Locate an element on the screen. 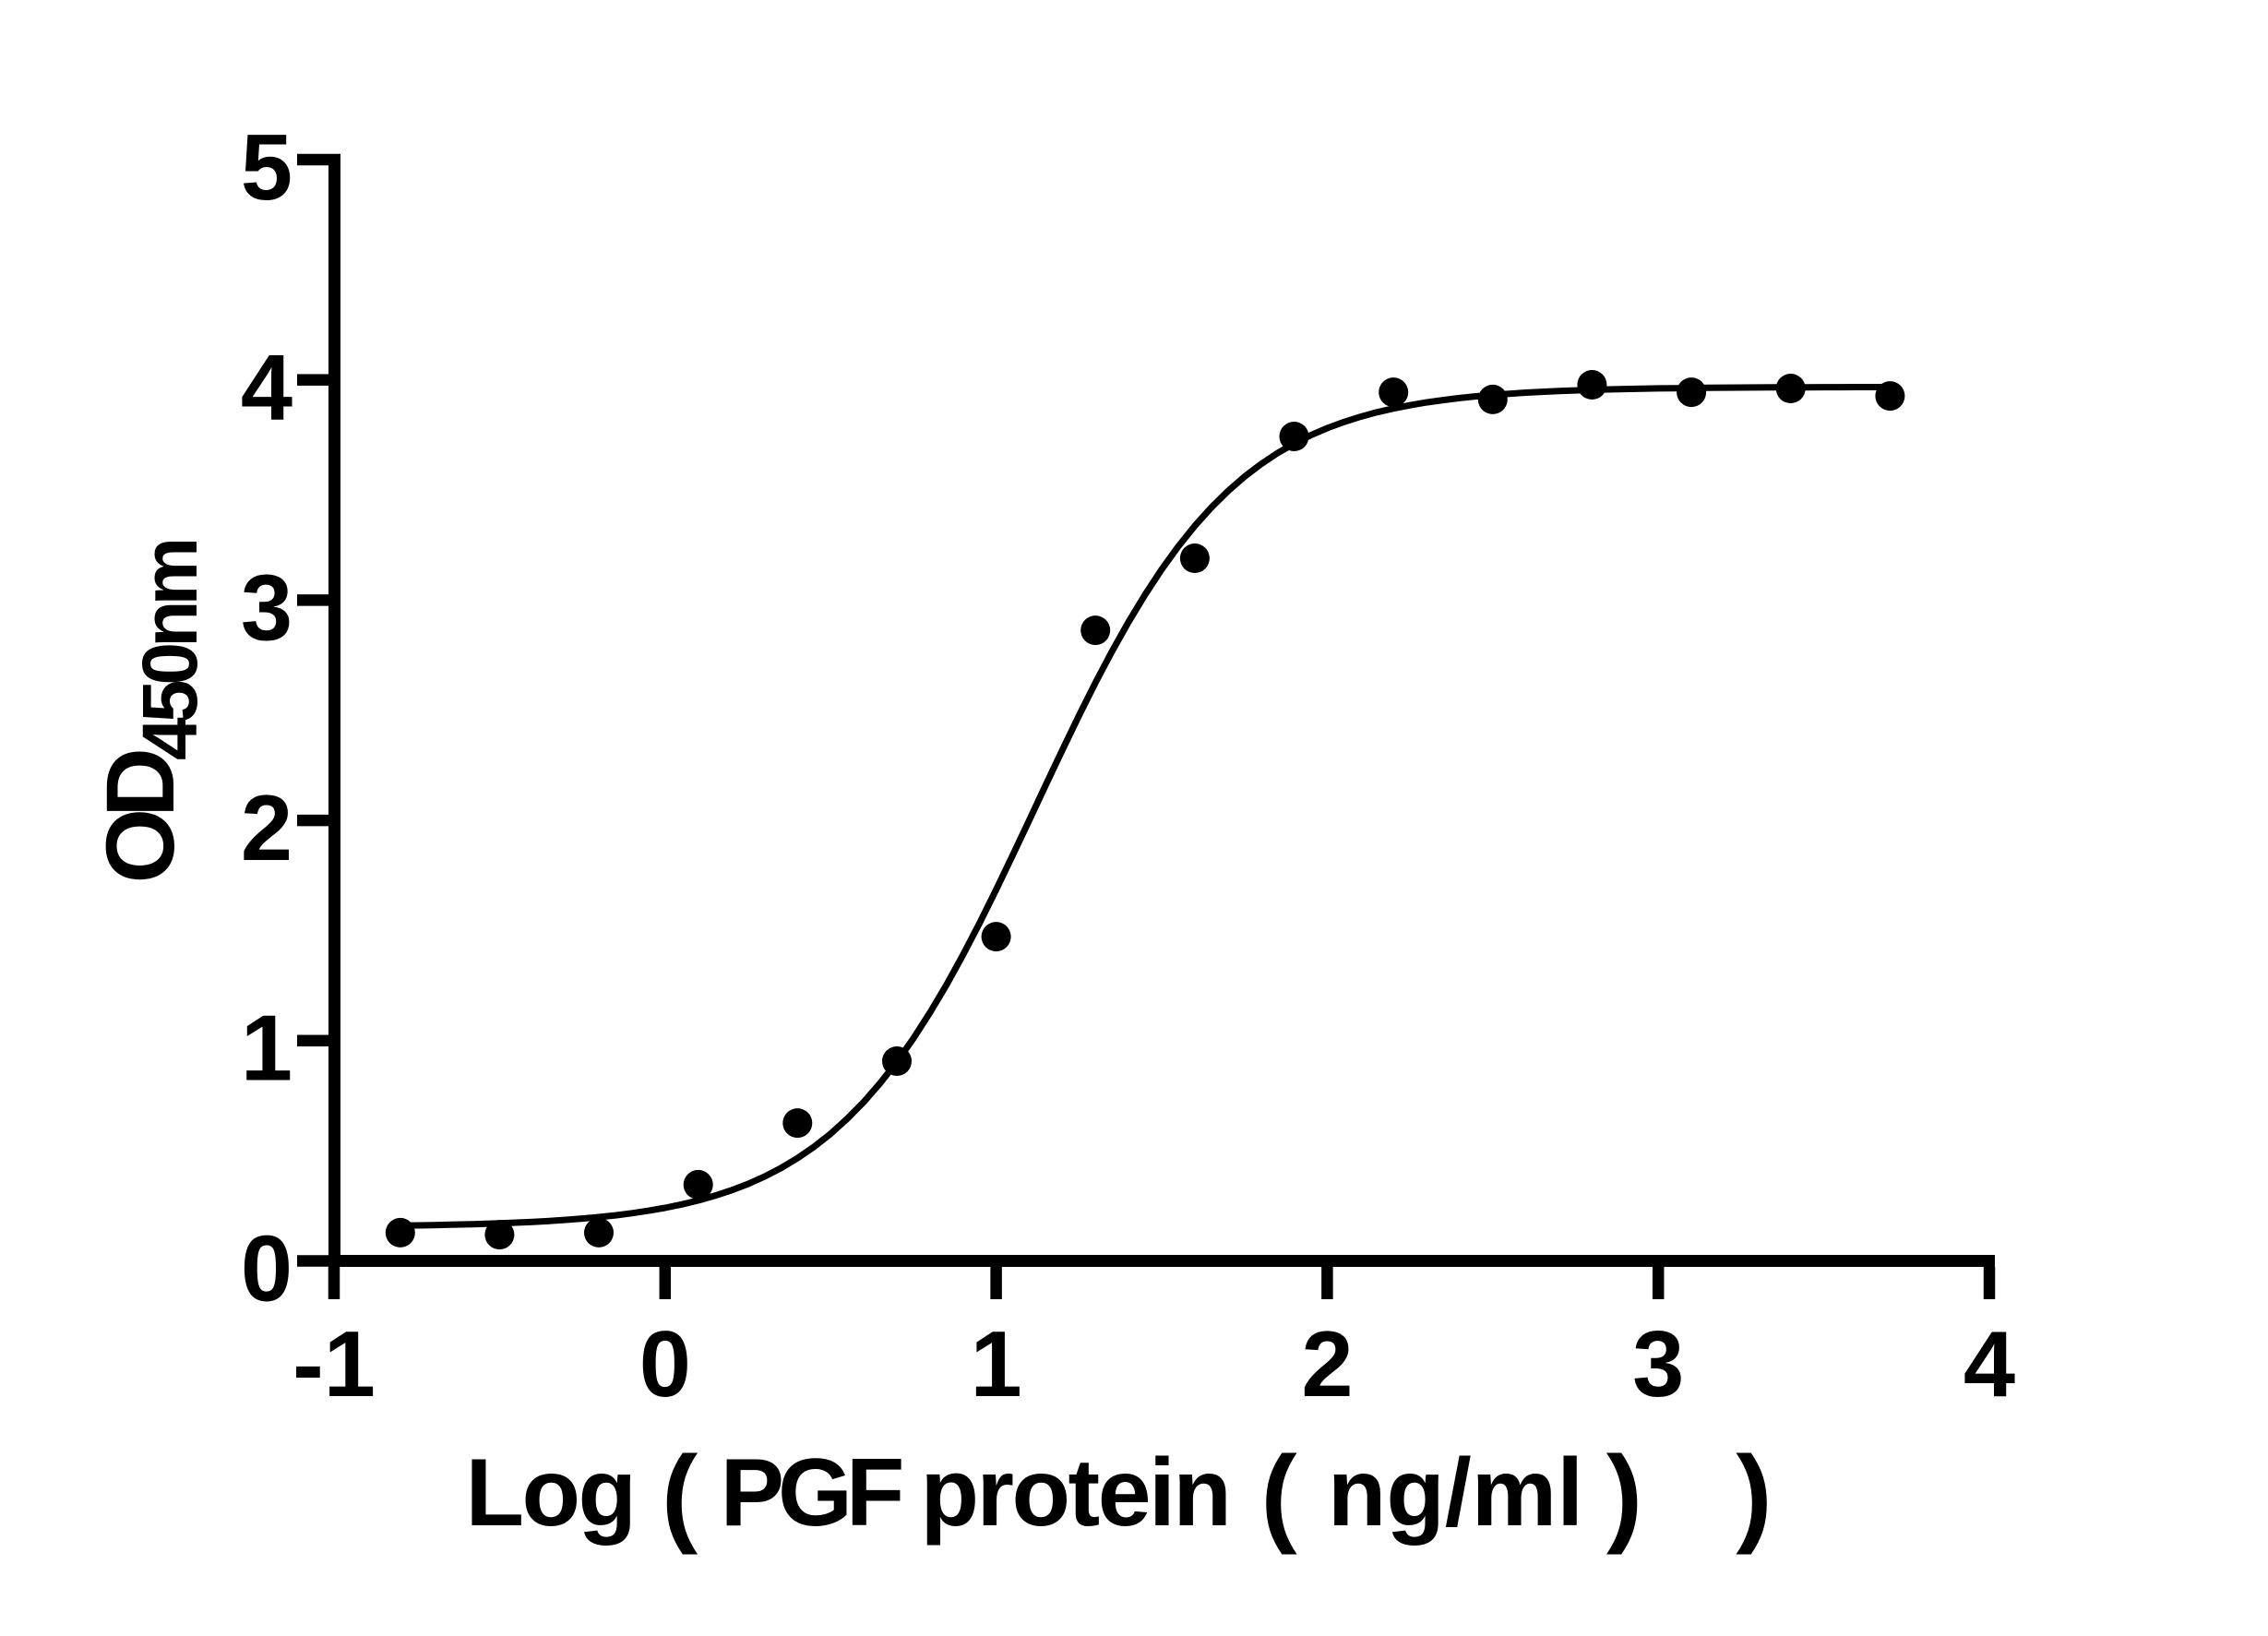  svg-text: -1 is located at coordinates (334, 1364).